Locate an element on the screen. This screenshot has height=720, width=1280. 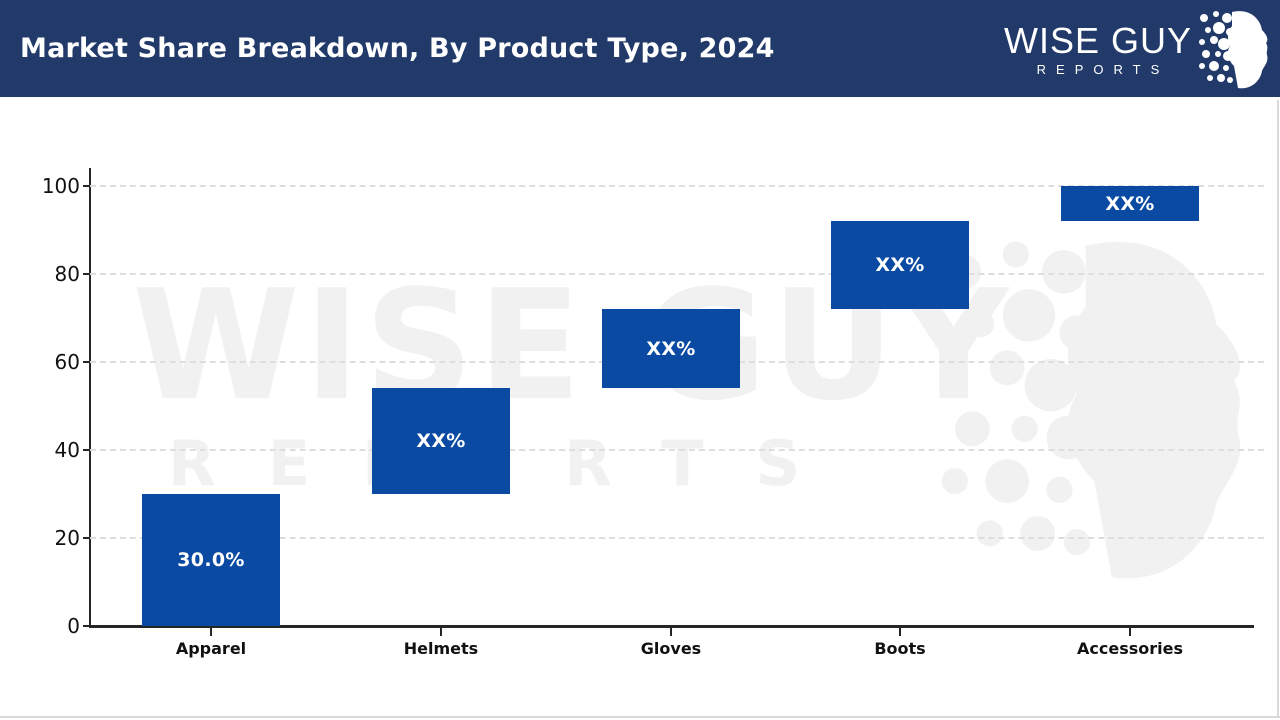
x-category-label-boots: Boots is located at coordinates (900, 648).